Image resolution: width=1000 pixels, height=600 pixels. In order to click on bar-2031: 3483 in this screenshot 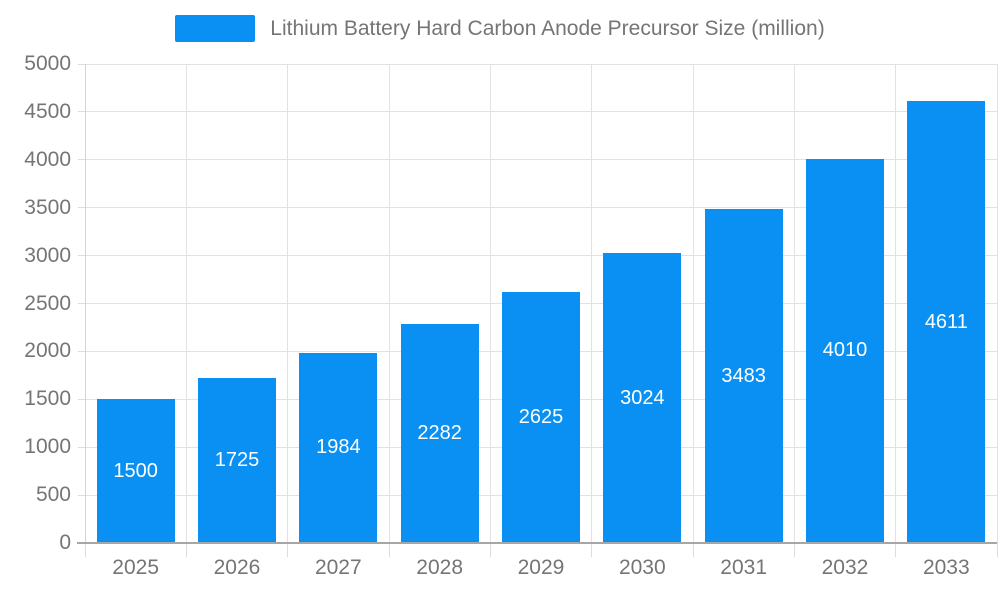, I will do `click(743, 376)`.